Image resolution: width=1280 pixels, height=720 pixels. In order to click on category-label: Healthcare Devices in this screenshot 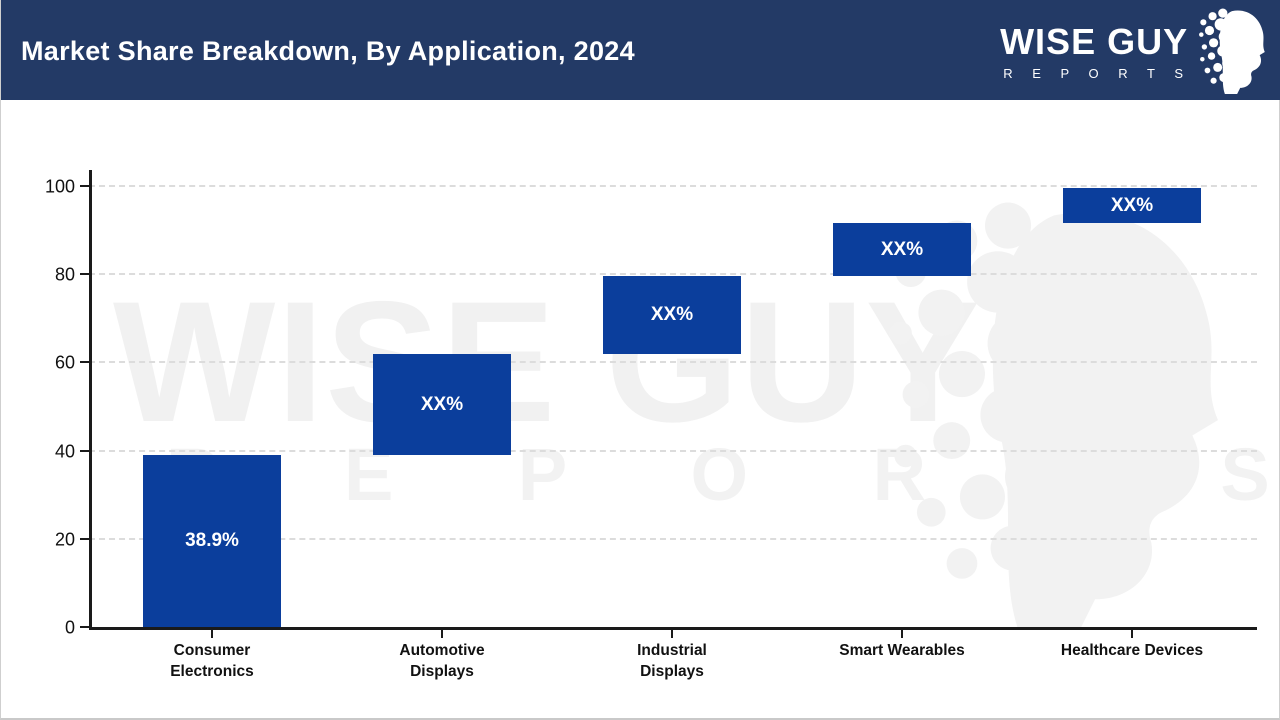, I will do `click(1132, 650)`.